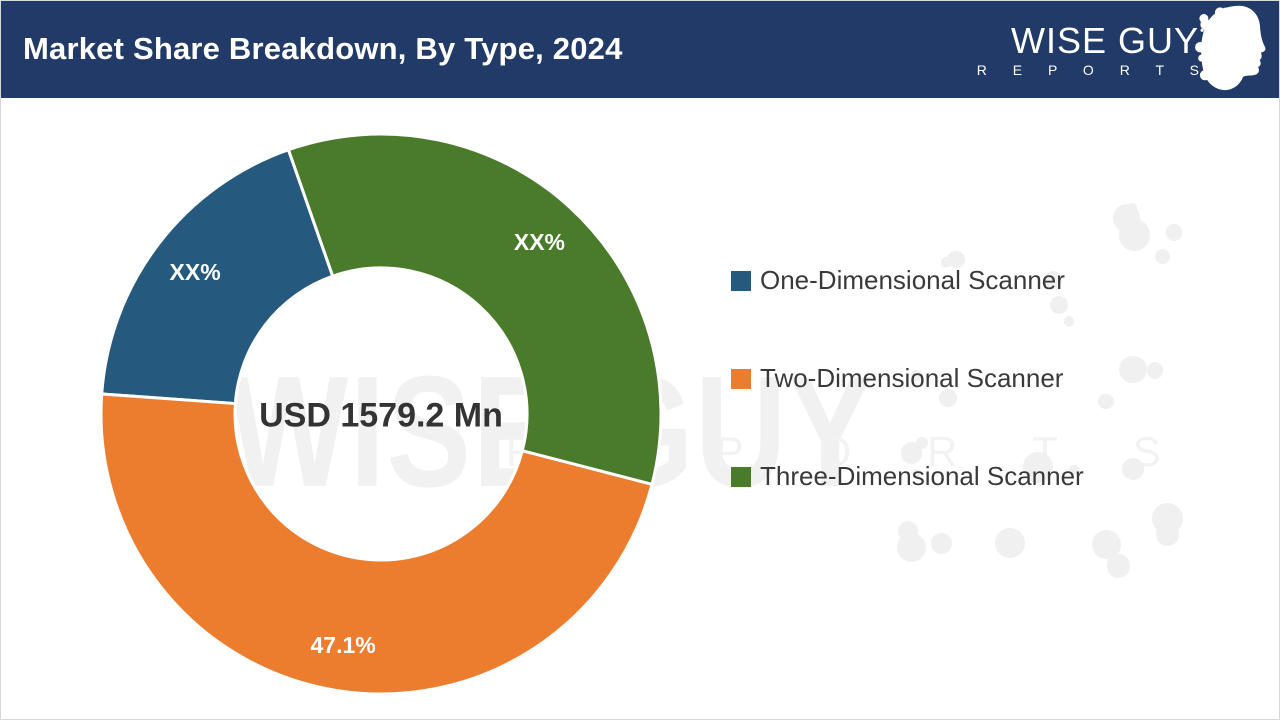 Image resolution: width=1280 pixels, height=720 pixels. Describe the element at coordinates (1093, 69) in the screenshot. I see `brand-subtitle: R E P O R T S` at that location.